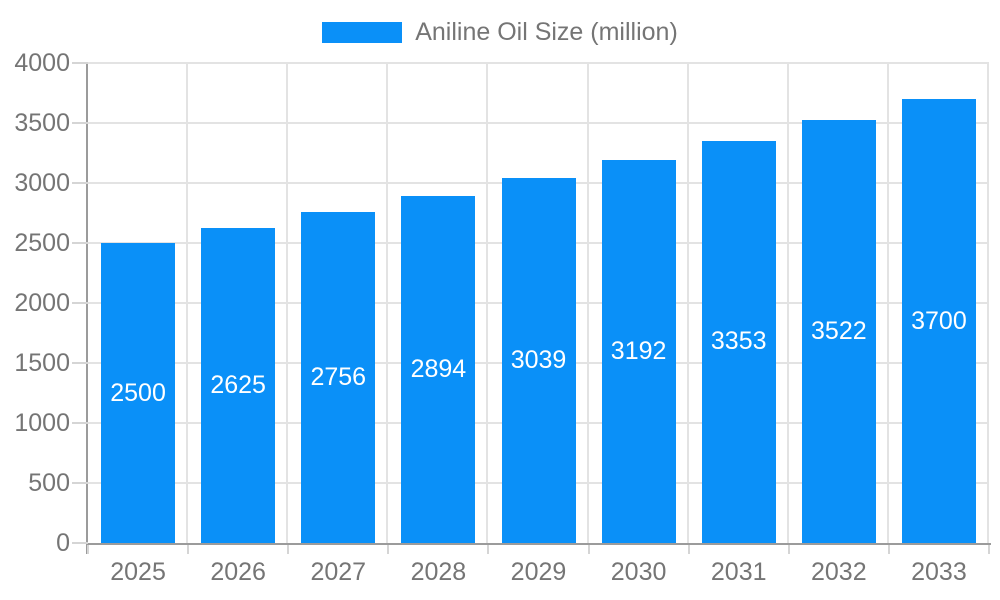 This screenshot has width=1000, height=600. What do you see at coordinates (42, 63) in the screenshot?
I see `y-tick-label-4000: 4000` at bounding box center [42, 63].